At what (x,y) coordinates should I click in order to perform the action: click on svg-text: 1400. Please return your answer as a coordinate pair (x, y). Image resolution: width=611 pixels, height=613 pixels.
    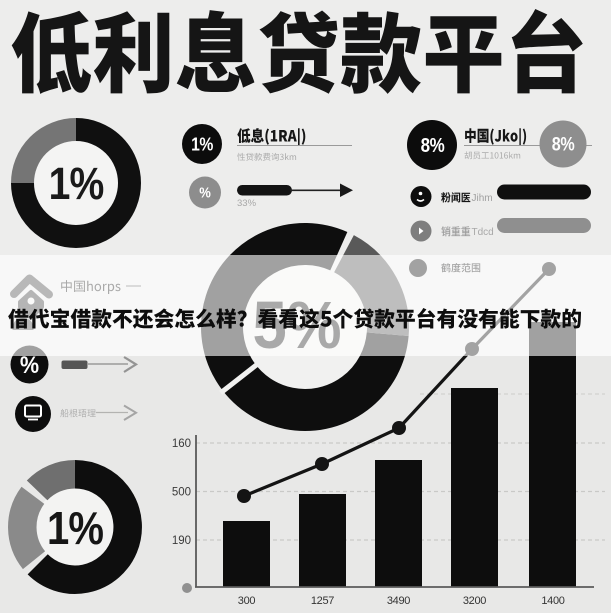
    Looking at the image, I should click on (552, 601).